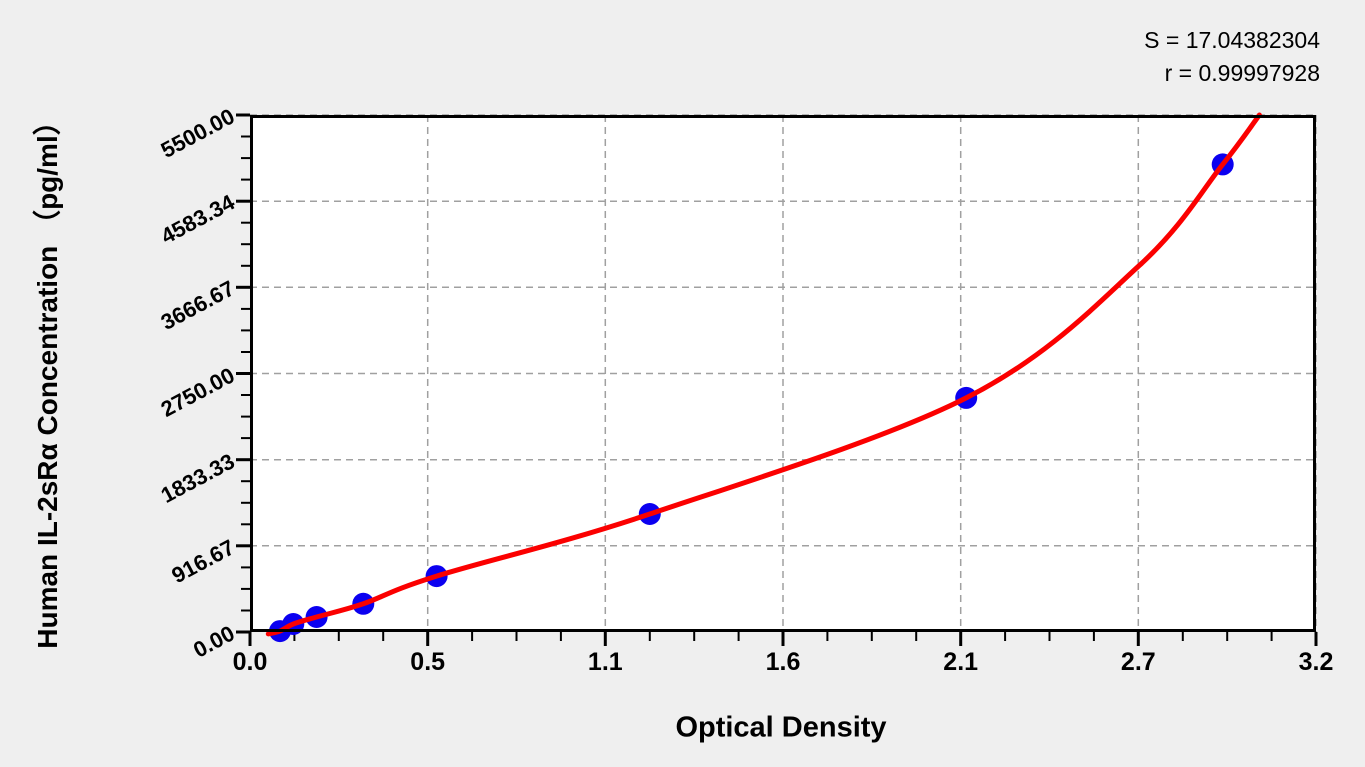 This screenshot has width=1365, height=767. Describe the element at coordinates (605, 662) in the screenshot. I see `x-tick-label: 1.1` at that location.